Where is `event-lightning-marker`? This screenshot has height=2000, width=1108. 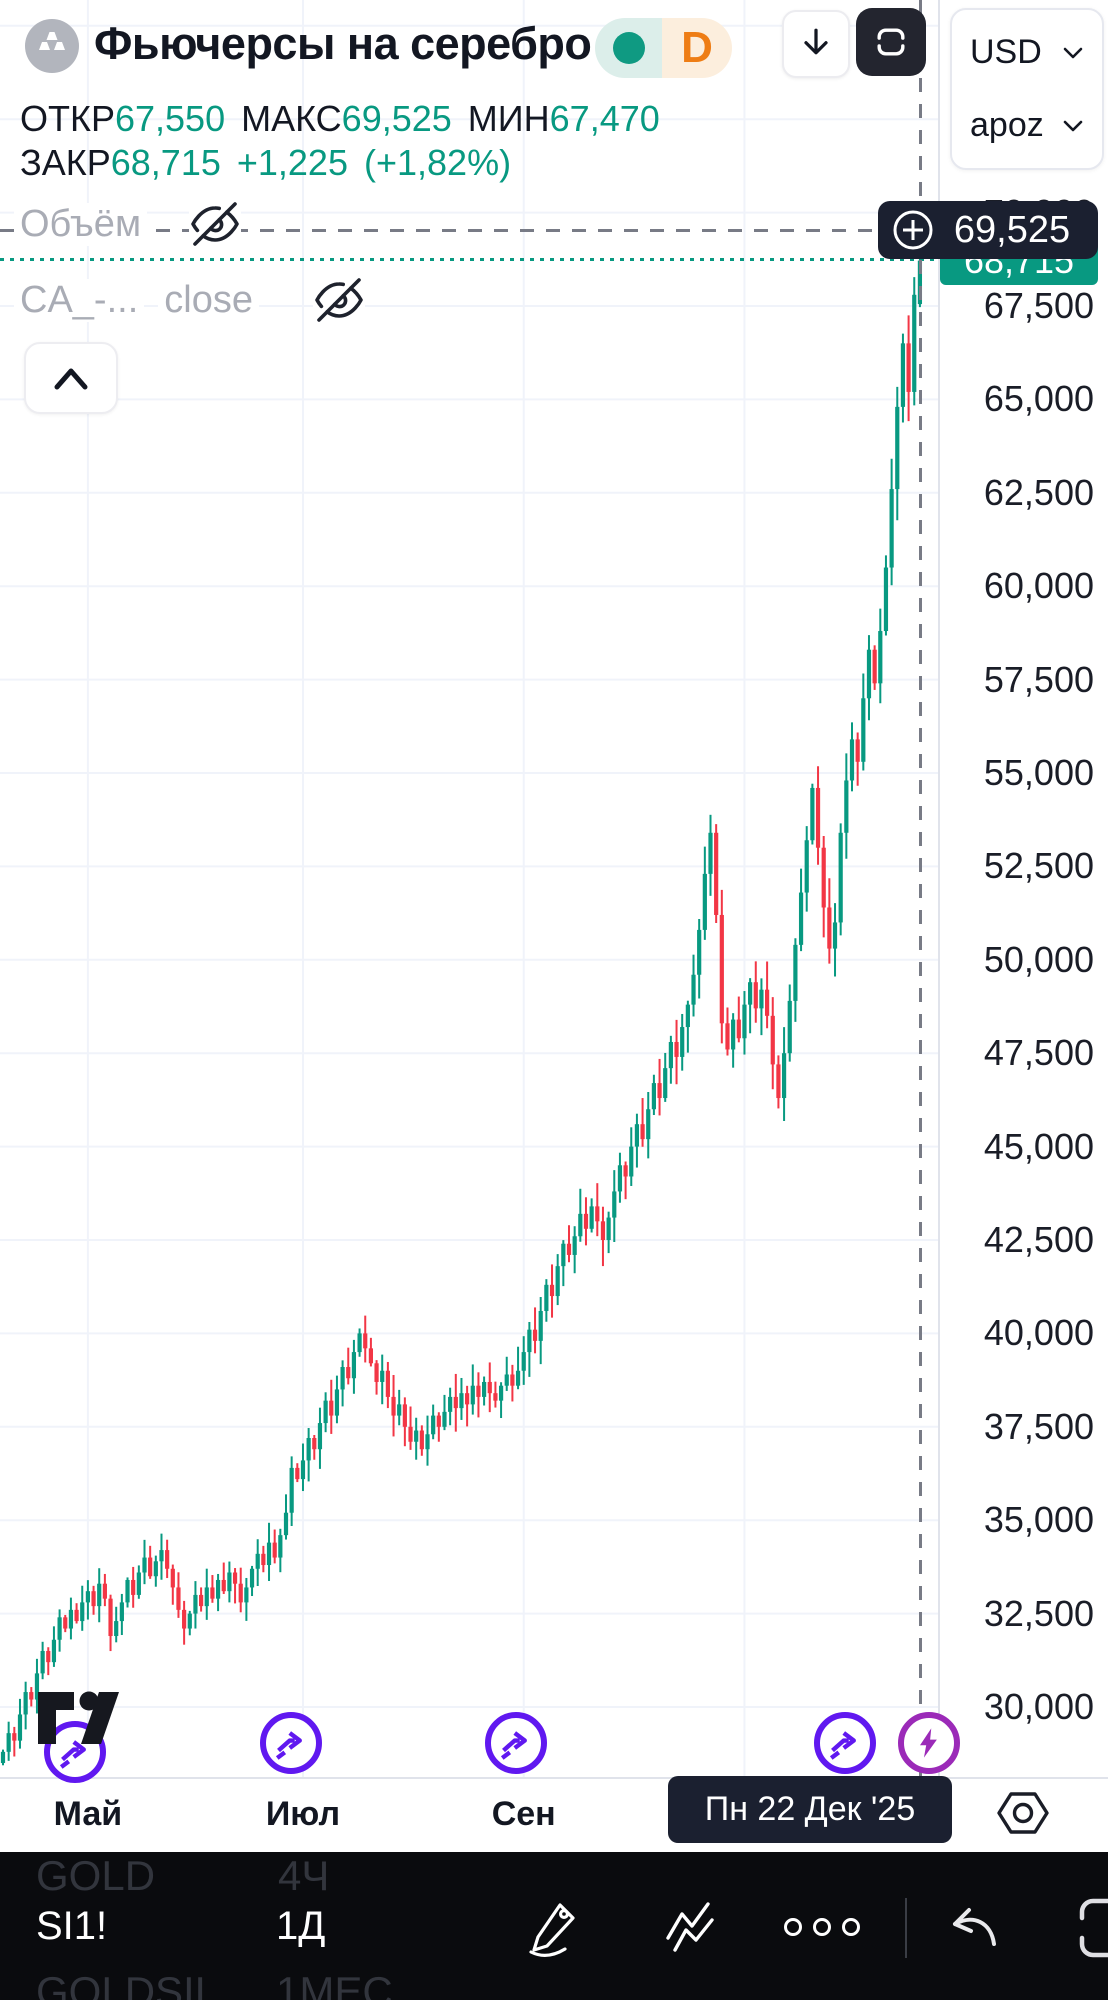
event-lightning-marker is located at coordinates (929, 1743).